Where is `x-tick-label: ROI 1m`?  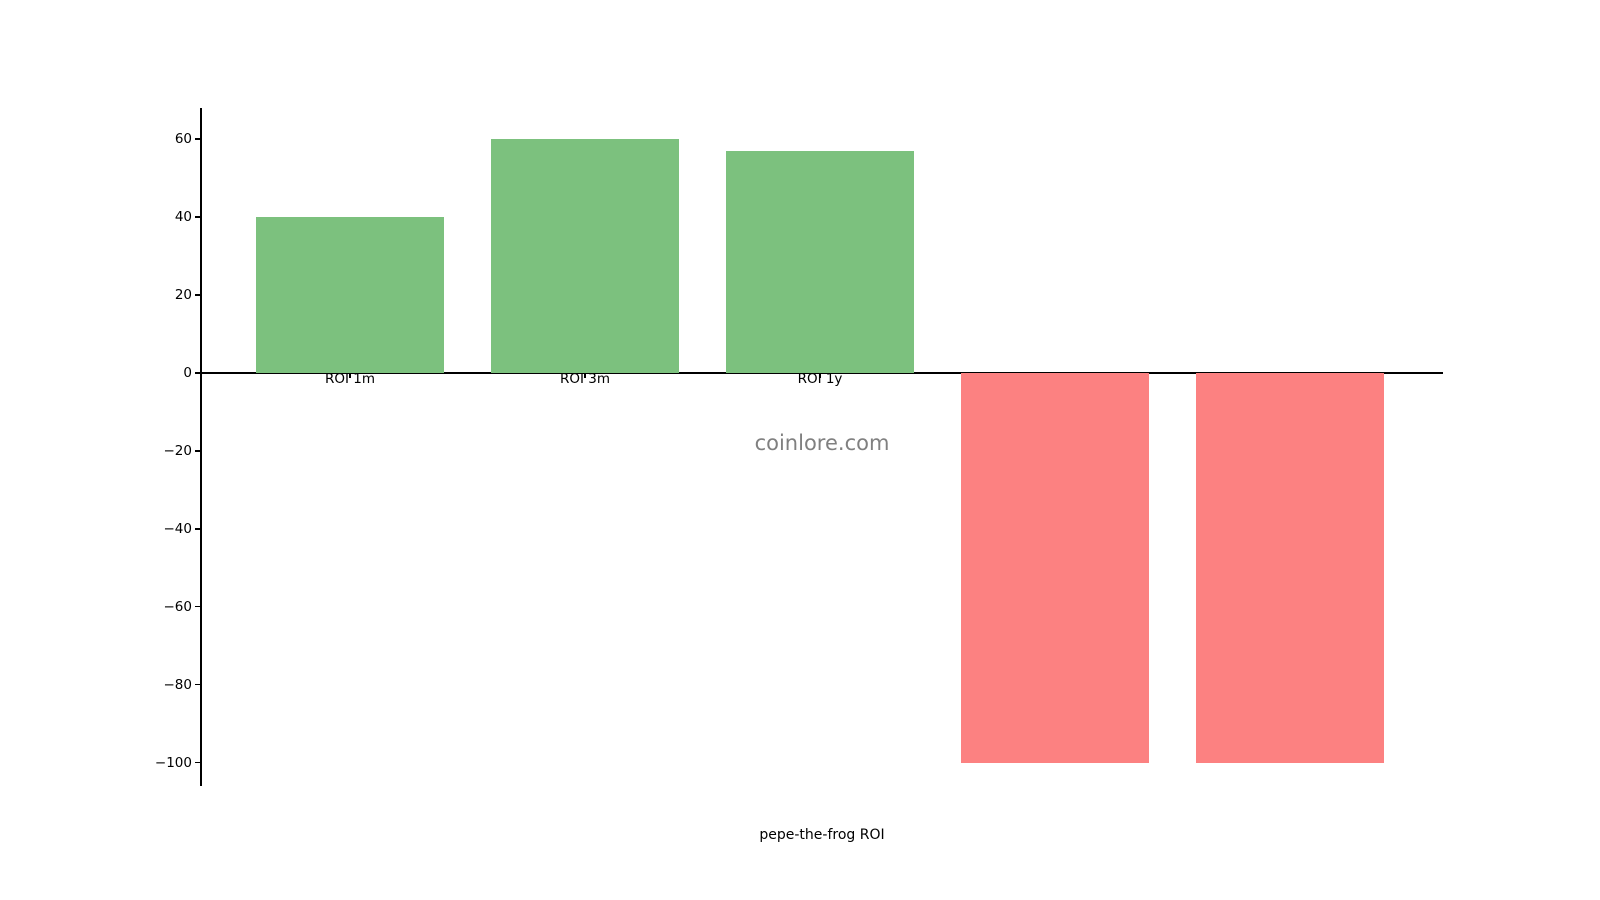
x-tick-label: ROI 1m is located at coordinates (350, 378).